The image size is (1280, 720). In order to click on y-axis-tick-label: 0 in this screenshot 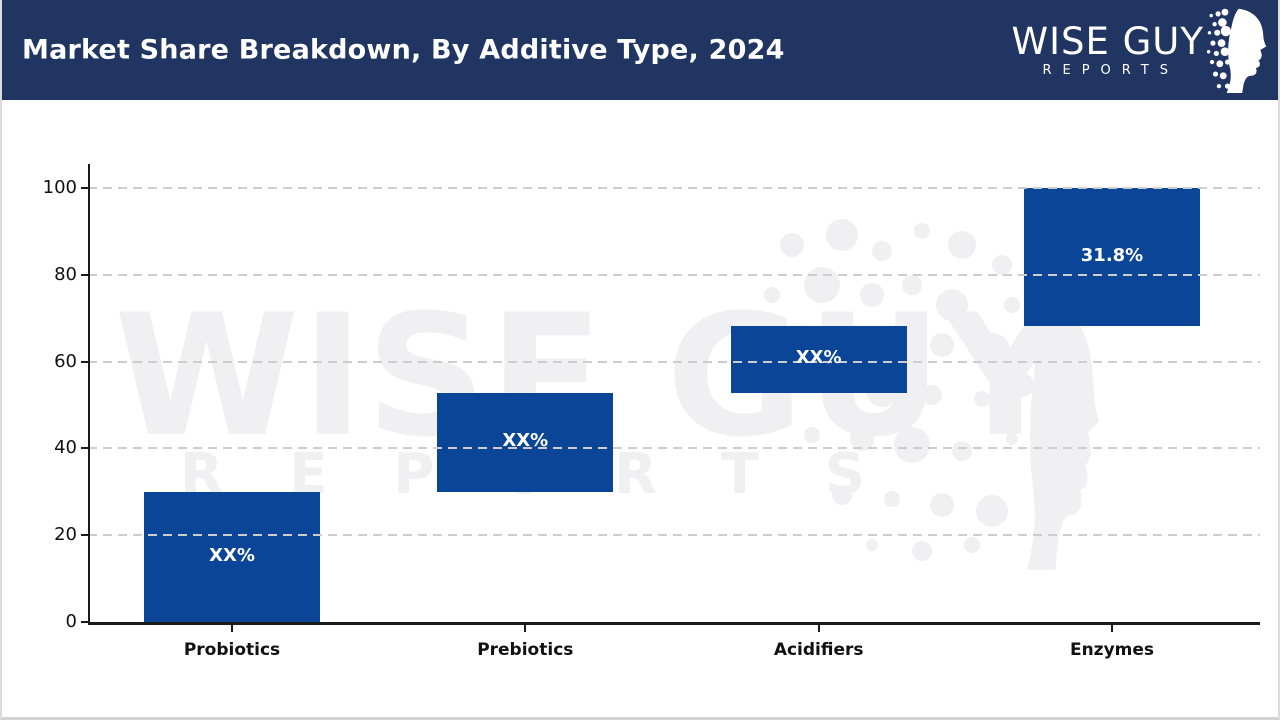, I will do `click(71, 621)`.